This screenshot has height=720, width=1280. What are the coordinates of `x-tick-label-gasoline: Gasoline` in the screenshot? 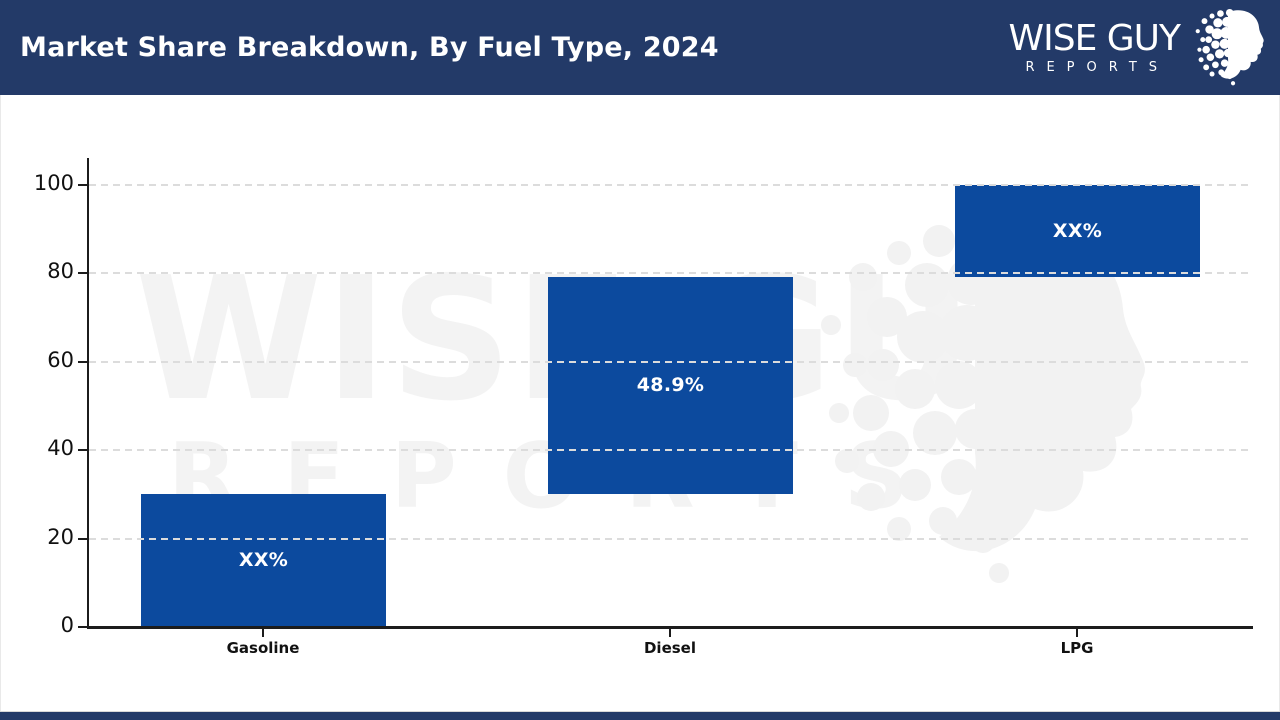 It's located at (263, 648).